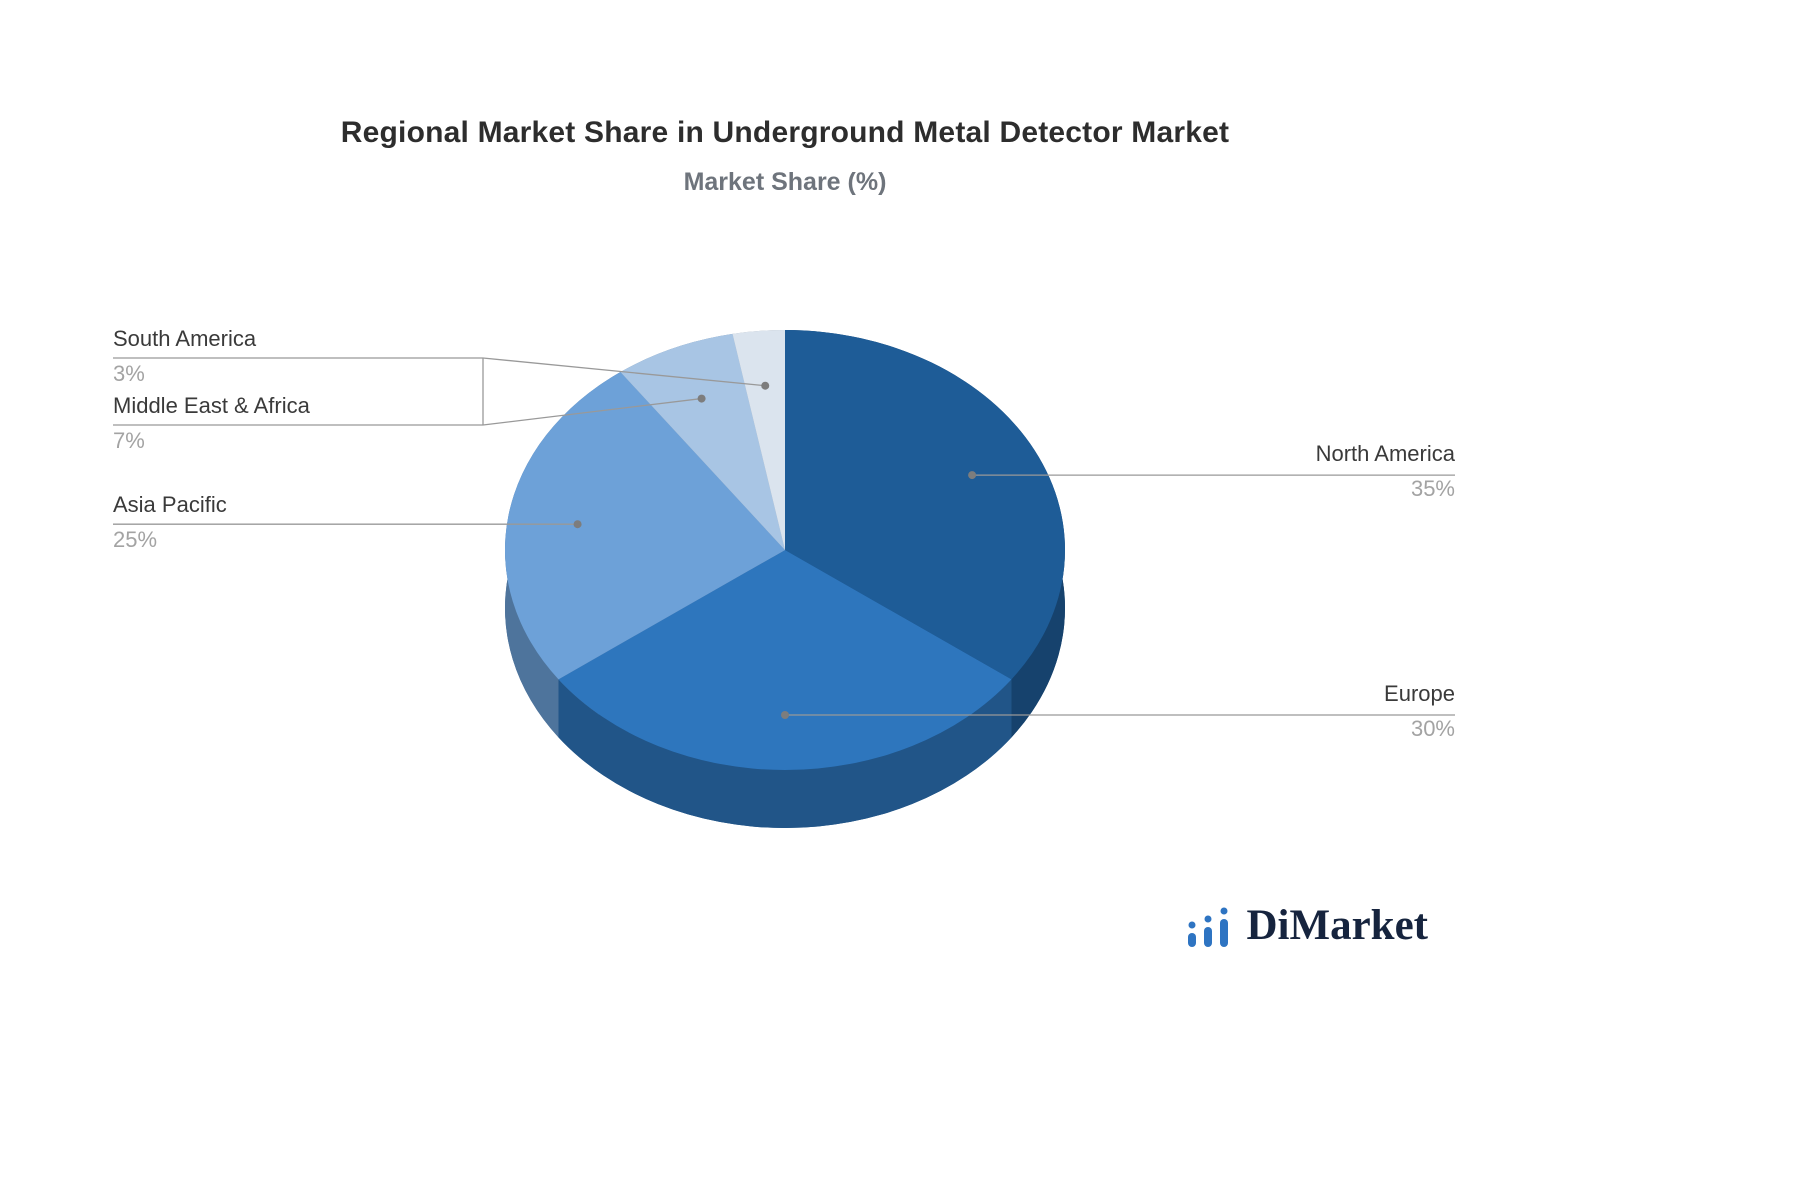 This screenshot has width=1800, height=1196. Describe the element at coordinates (185, 338) in the screenshot. I see `label-south-america-name: South America` at that location.